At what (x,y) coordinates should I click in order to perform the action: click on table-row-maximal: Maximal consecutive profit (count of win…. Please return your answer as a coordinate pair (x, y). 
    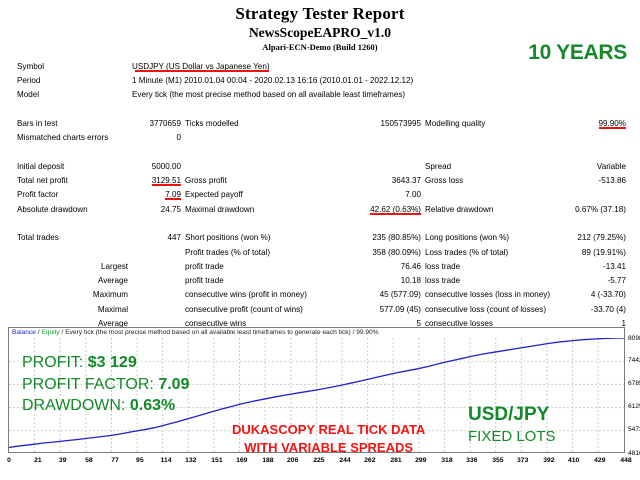
    Looking at the image, I should click on (320, 309).